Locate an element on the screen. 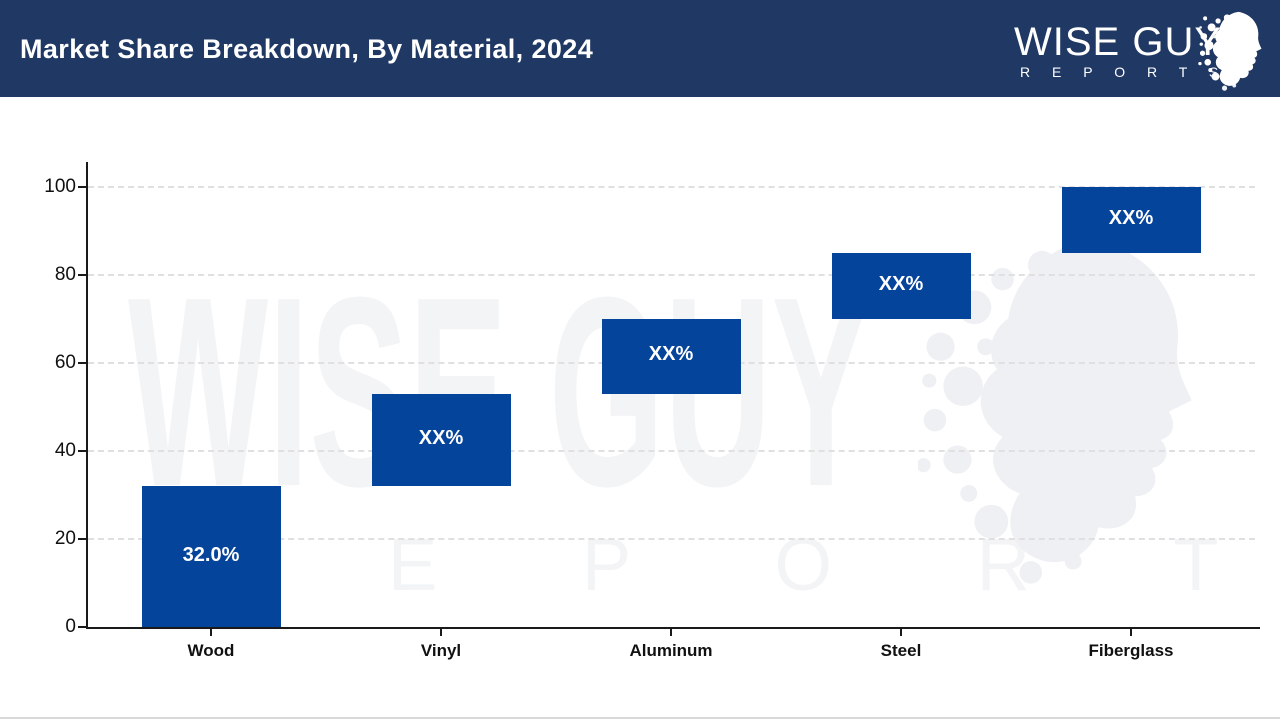 This screenshot has width=1280, height=720. y-tick-label-0: 0 is located at coordinates (70, 626).